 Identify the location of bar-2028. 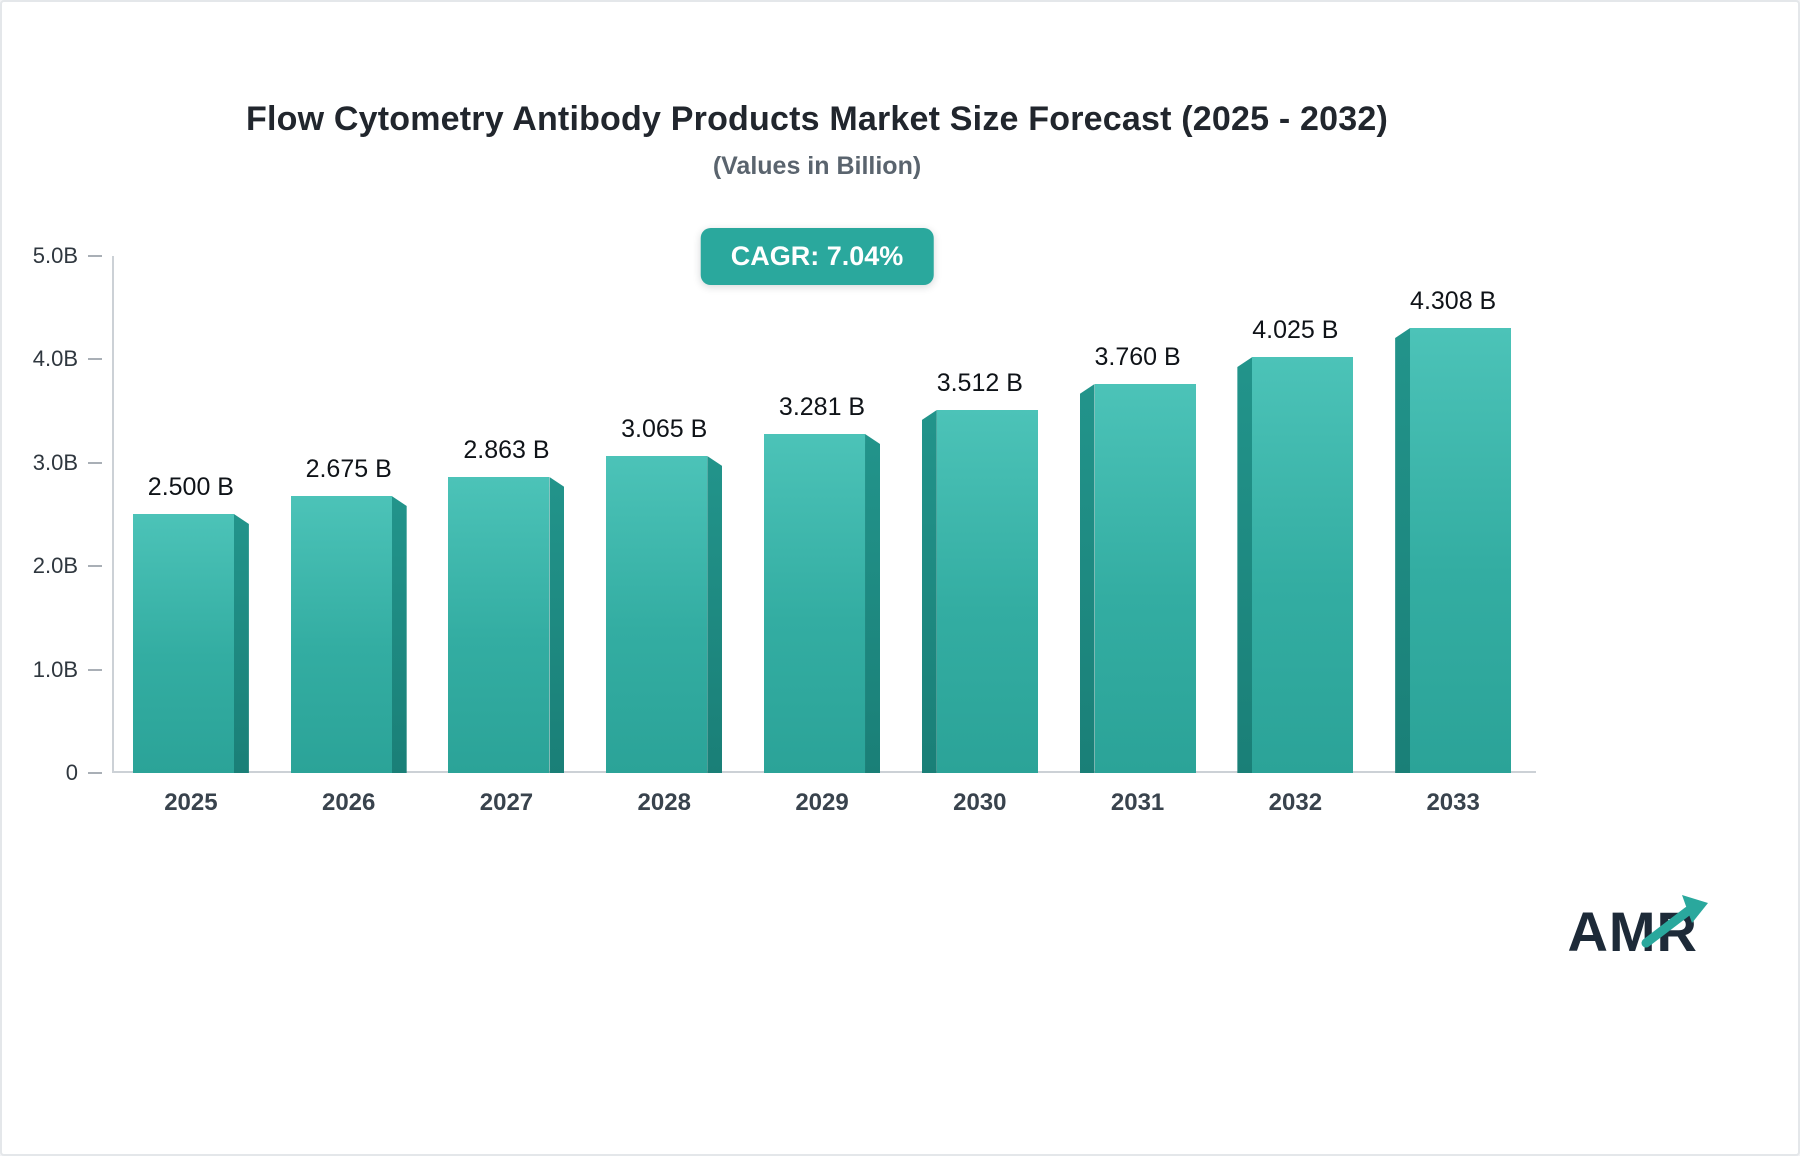
(664, 614).